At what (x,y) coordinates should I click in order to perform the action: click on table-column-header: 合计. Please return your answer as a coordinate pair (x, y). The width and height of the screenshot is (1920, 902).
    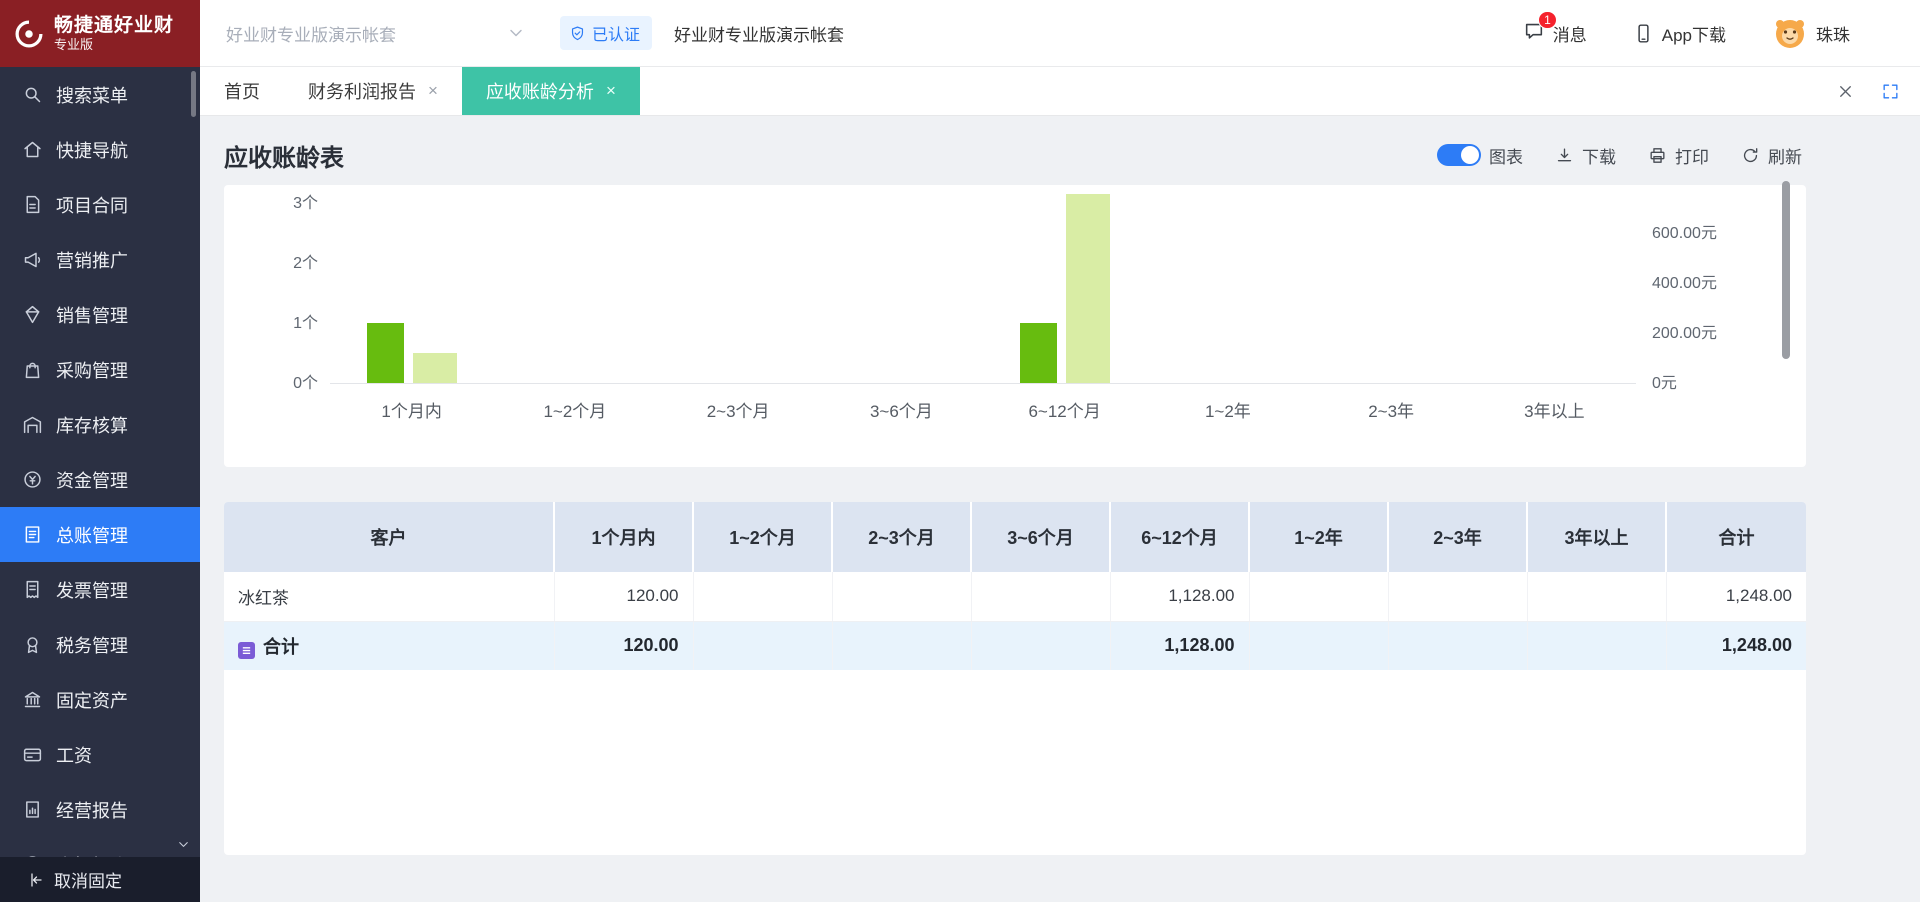
    Looking at the image, I should click on (1736, 537).